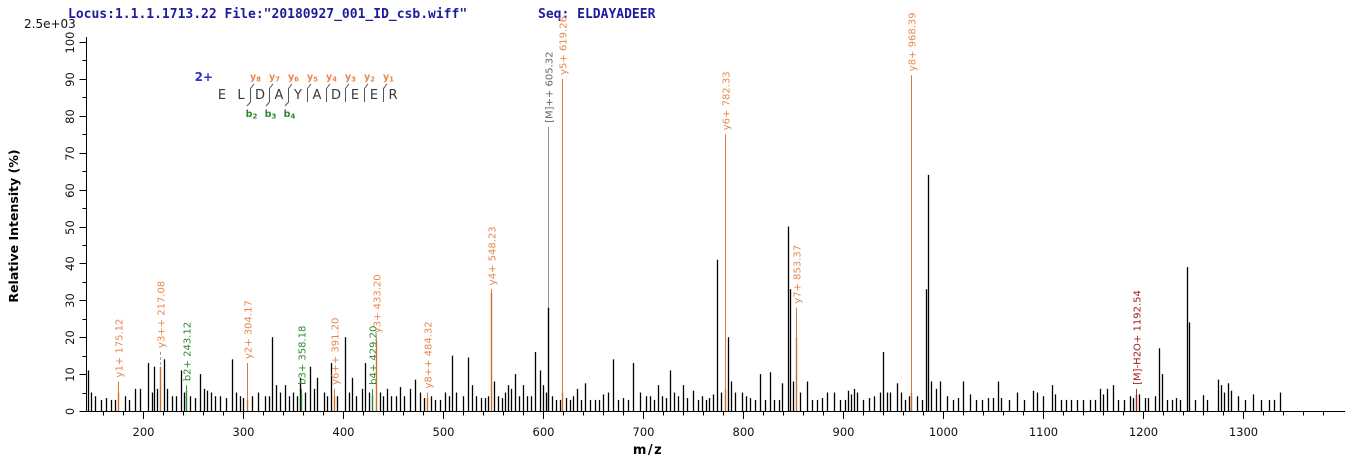 The height and width of the screenshot is (473, 1362). I want to click on residue-3-D: D, so click(260, 95).